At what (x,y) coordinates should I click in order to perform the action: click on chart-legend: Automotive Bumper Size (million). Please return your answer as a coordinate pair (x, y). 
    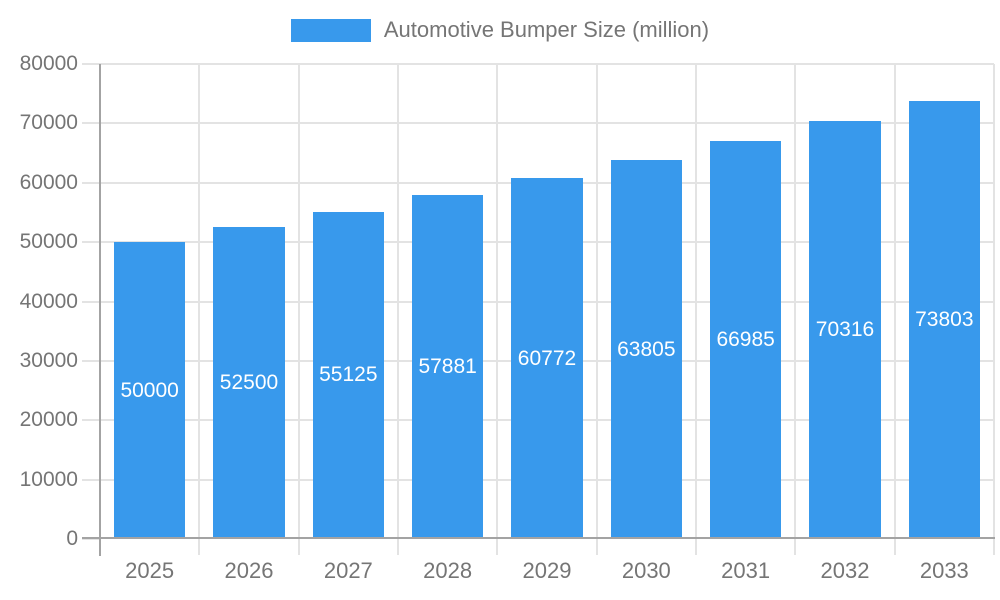
    Looking at the image, I should click on (500, 30).